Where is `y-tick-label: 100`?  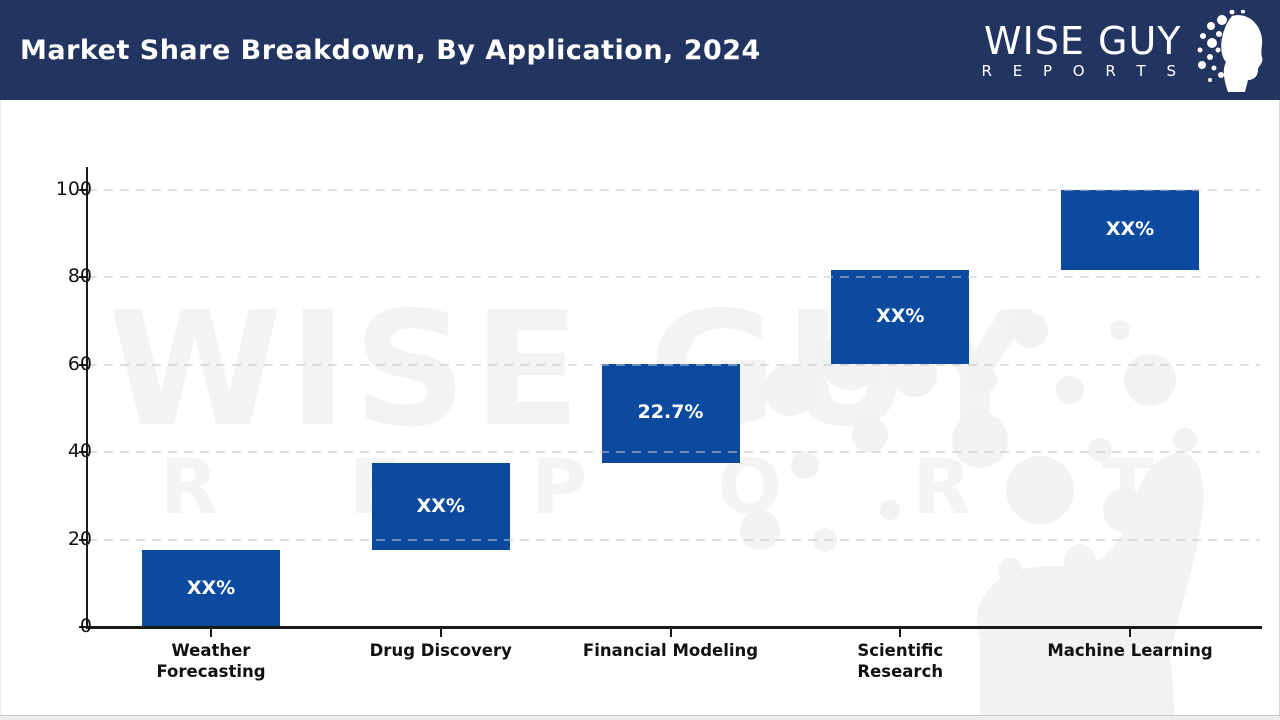 y-tick-label: 100 is located at coordinates (73, 188).